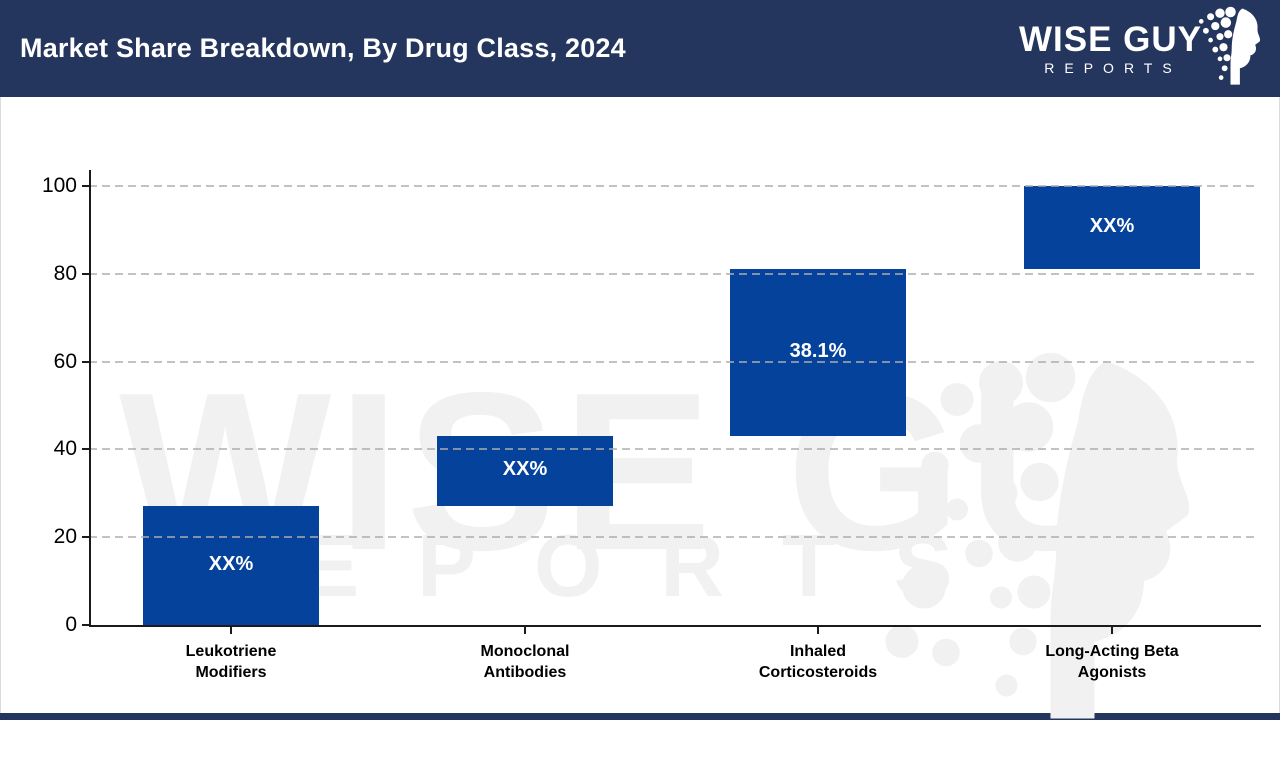 This screenshot has height=762, width=1280. What do you see at coordinates (675, 626) in the screenshot?
I see `x-axis-line` at bounding box center [675, 626].